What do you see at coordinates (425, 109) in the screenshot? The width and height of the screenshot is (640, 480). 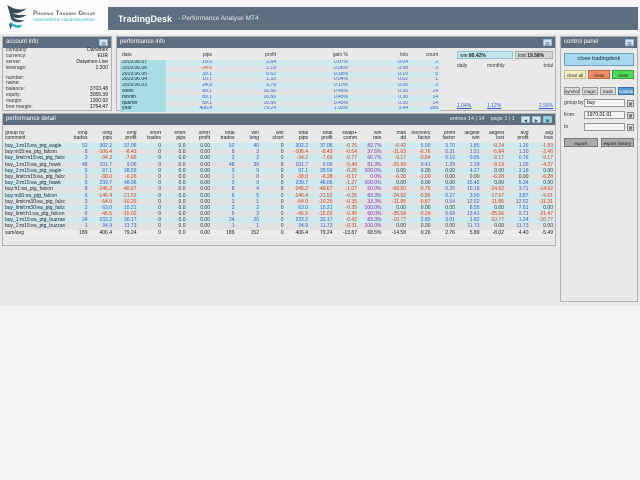 I see `cell: 189` at bounding box center [425, 109].